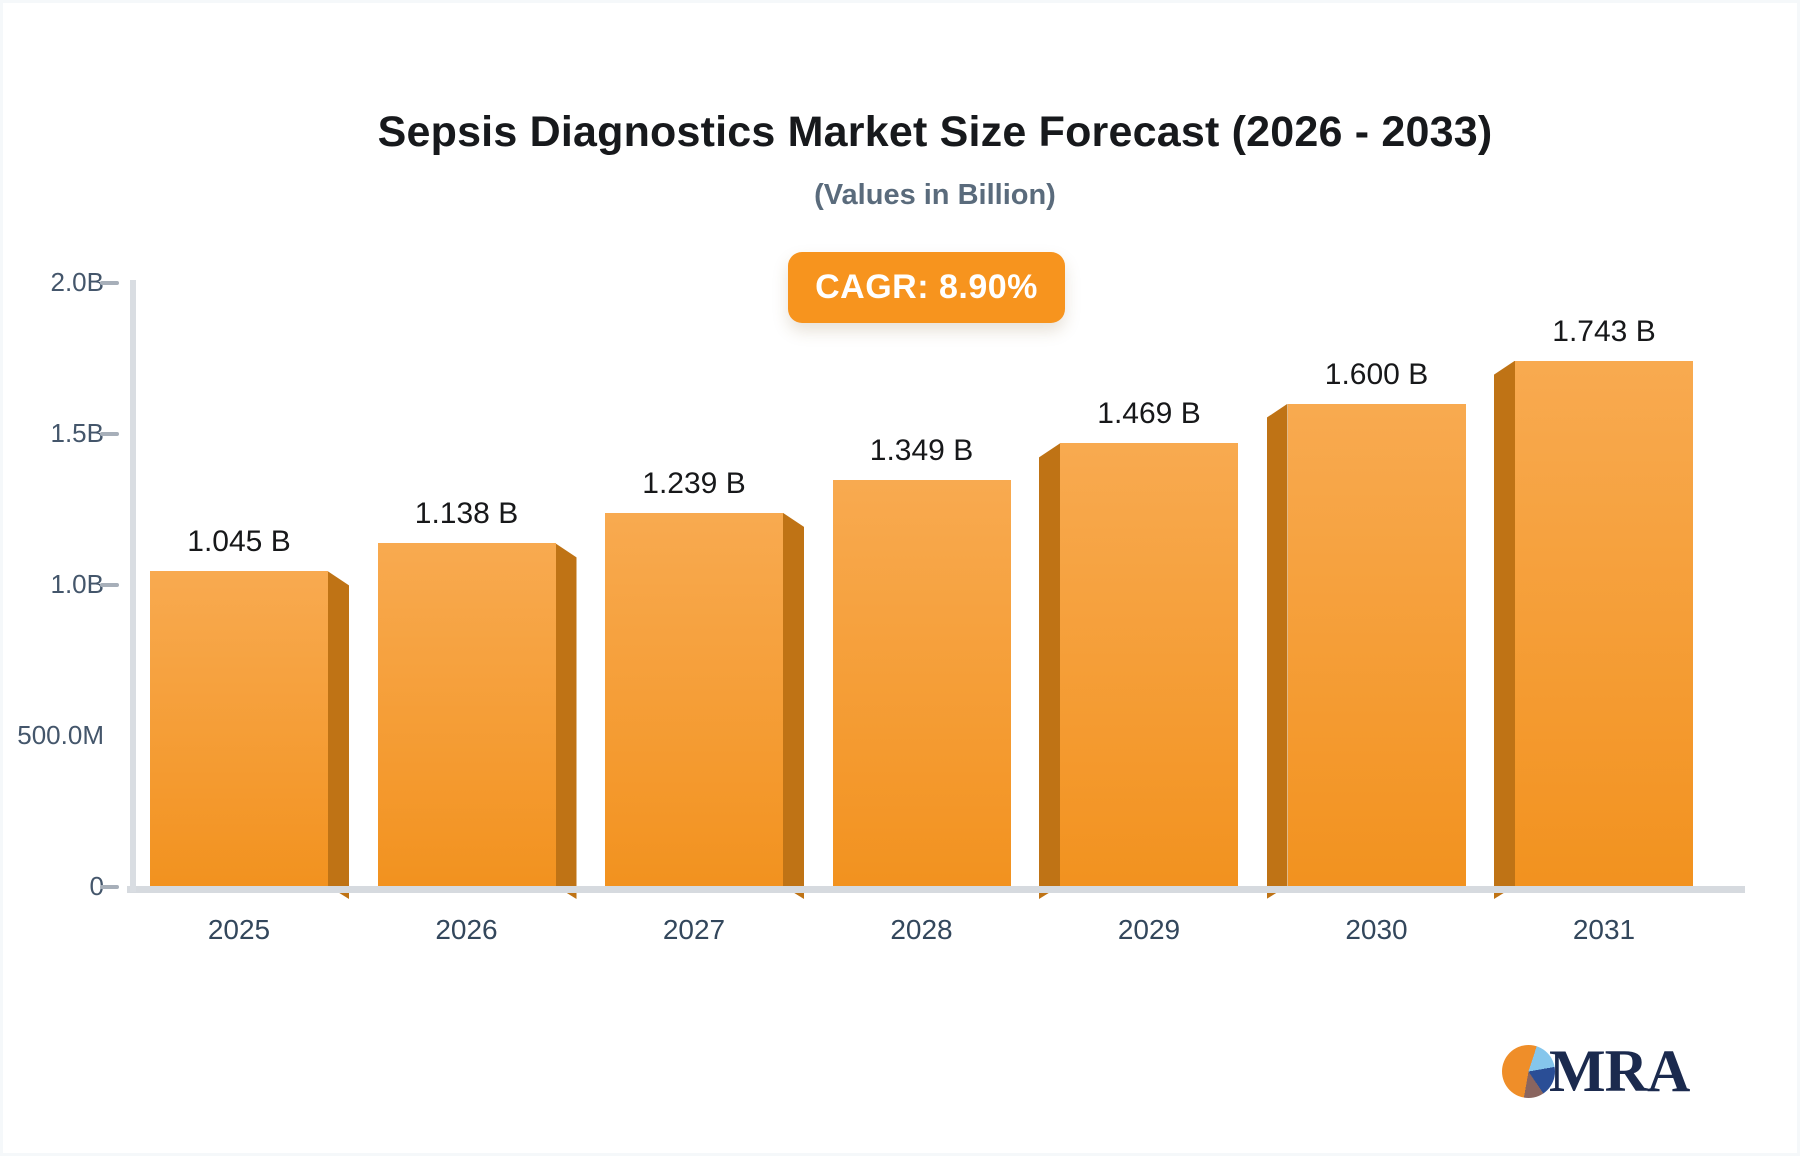 Image resolution: width=1800 pixels, height=1156 pixels. What do you see at coordinates (96, 886) in the screenshot?
I see `y-axis-label: 0` at bounding box center [96, 886].